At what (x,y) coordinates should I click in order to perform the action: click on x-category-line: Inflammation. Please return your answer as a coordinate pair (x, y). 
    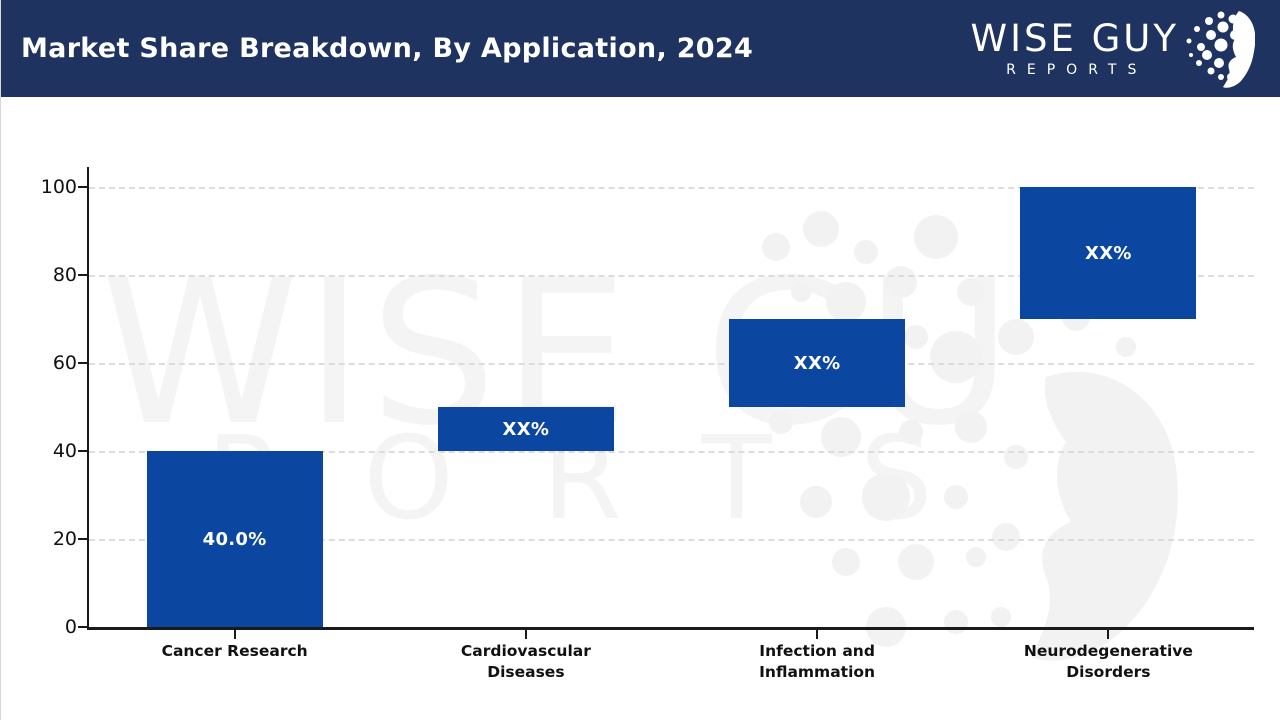
    Looking at the image, I should click on (817, 671).